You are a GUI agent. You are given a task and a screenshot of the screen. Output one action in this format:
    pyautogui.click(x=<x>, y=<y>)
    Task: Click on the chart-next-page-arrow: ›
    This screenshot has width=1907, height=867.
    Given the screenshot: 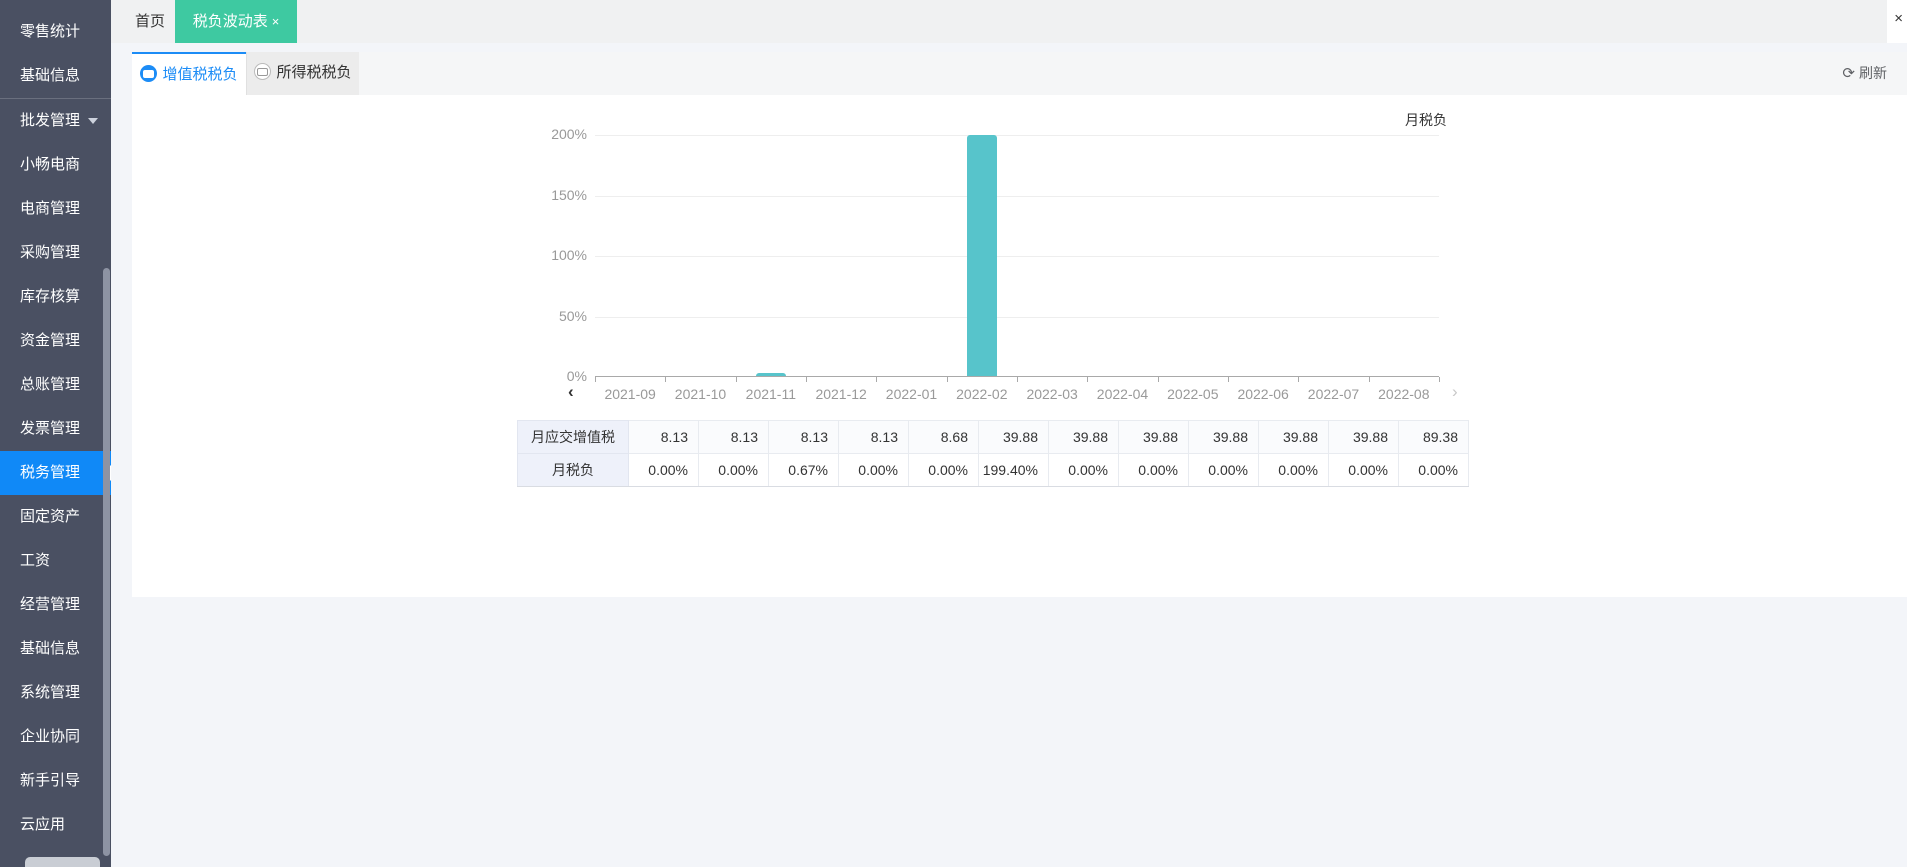 What is the action you would take?
    pyautogui.click(x=1455, y=391)
    